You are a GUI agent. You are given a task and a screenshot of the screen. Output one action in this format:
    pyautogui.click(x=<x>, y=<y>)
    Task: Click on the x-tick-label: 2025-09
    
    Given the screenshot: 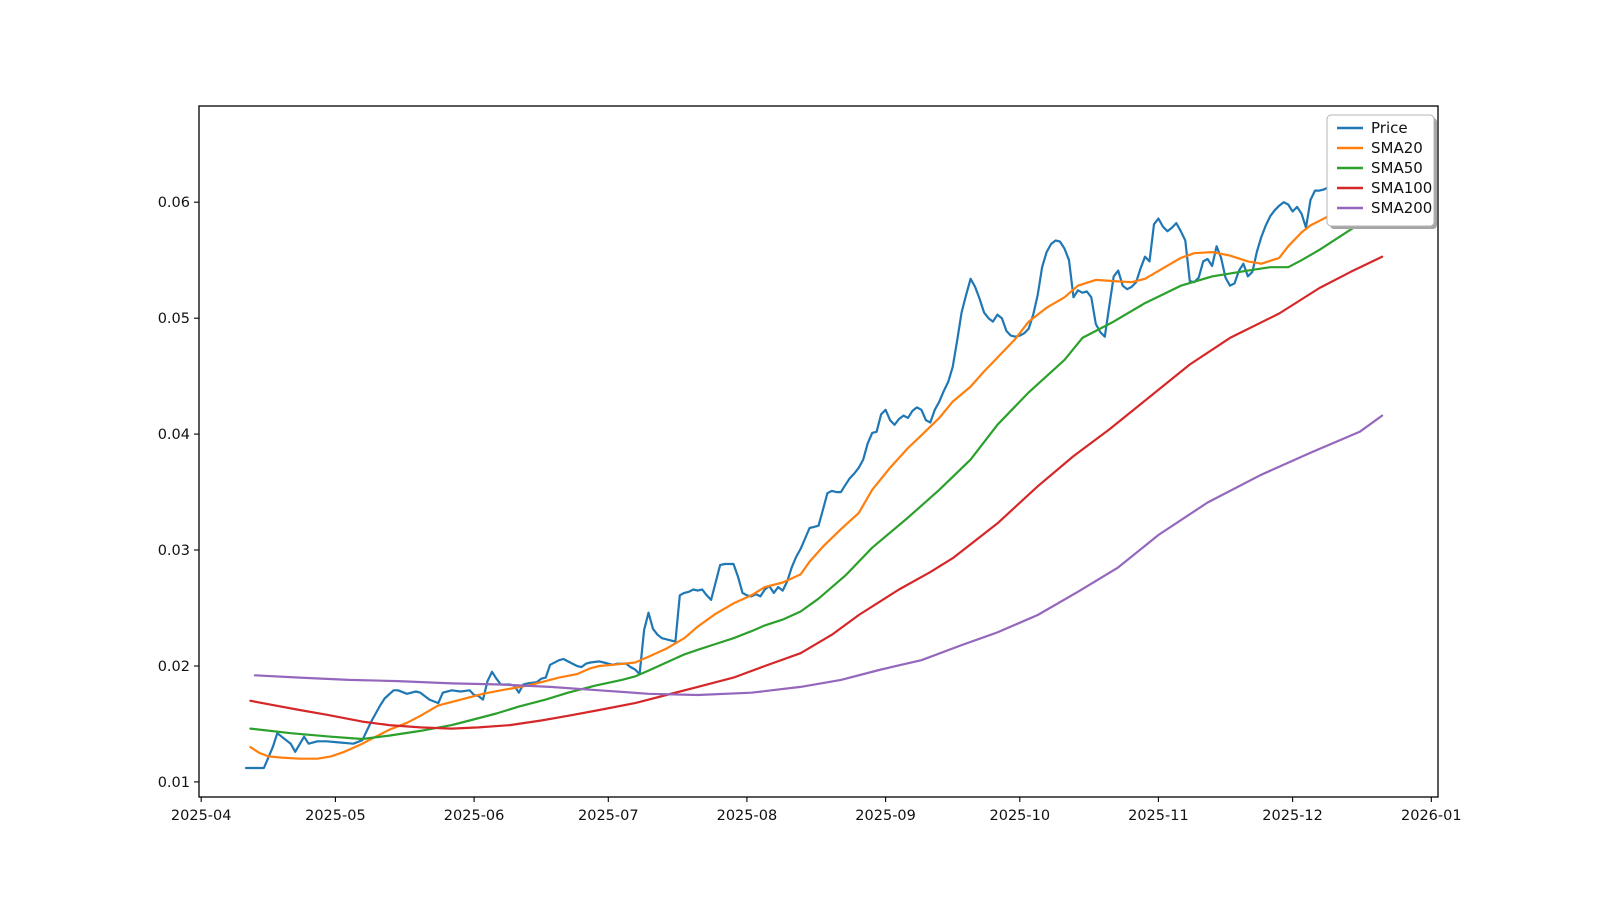 What is the action you would take?
    pyautogui.click(x=885, y=816)
    